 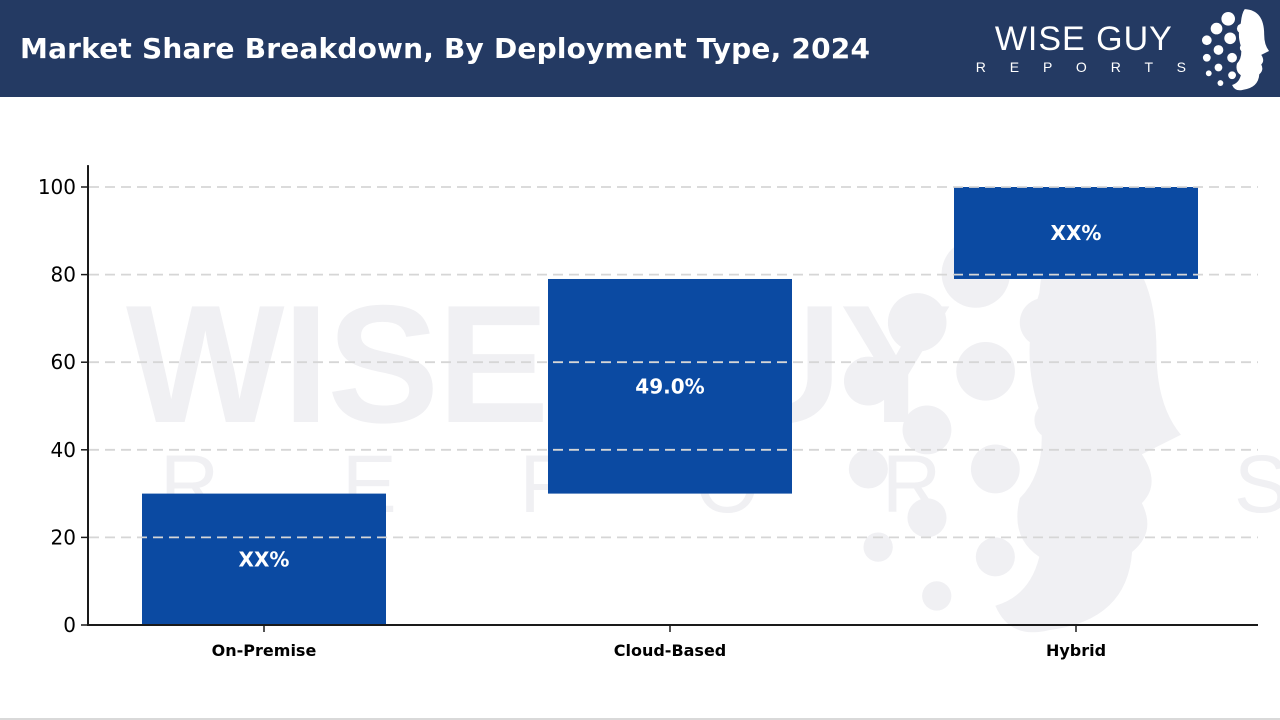 I want to click on logo-wordmark: WISE GUY, so click(x=1083, y=39).